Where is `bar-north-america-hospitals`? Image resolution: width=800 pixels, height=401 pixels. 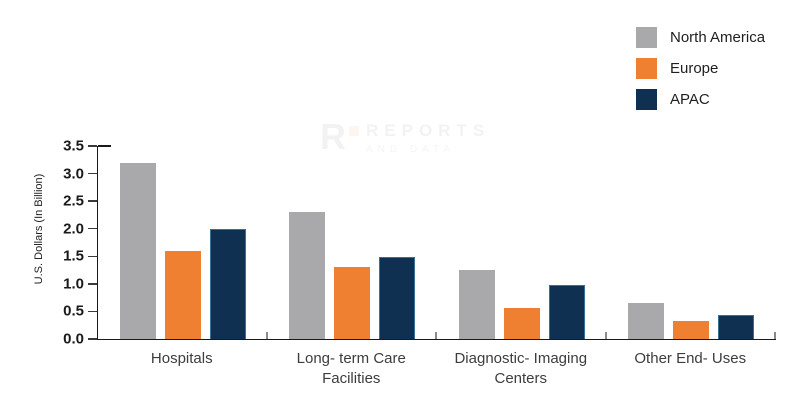 bar-north-america-hospitals is located at coordinates (137, 250).